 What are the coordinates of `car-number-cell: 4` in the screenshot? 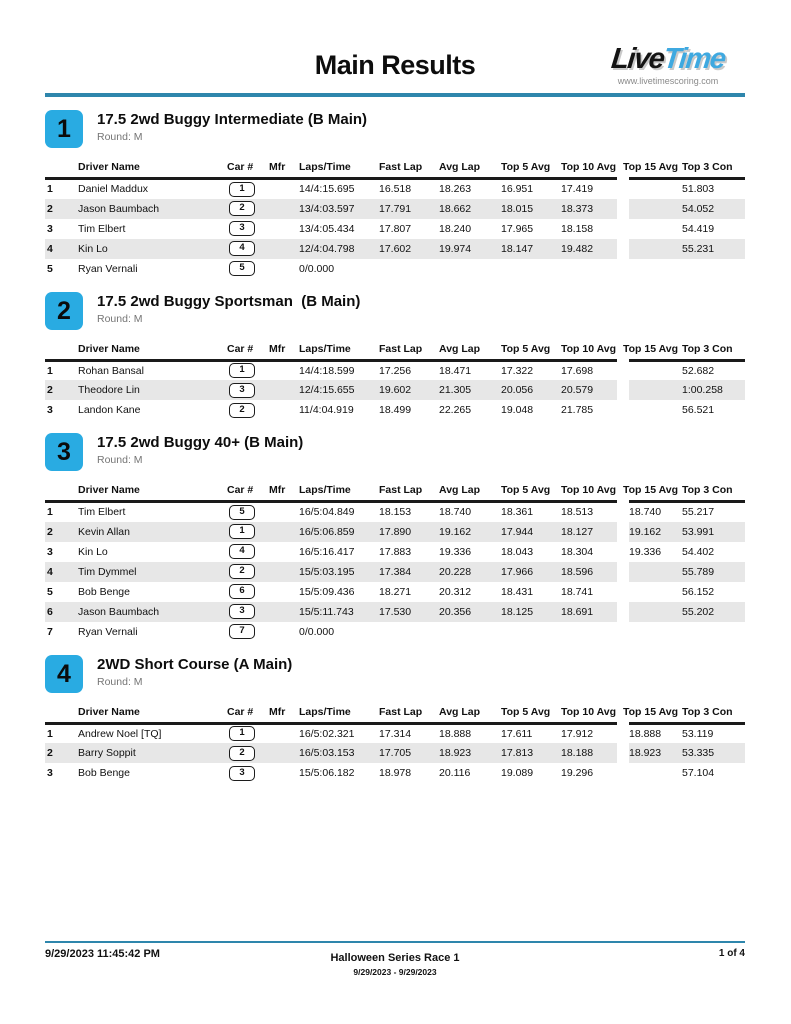 It's located at (247, 552).